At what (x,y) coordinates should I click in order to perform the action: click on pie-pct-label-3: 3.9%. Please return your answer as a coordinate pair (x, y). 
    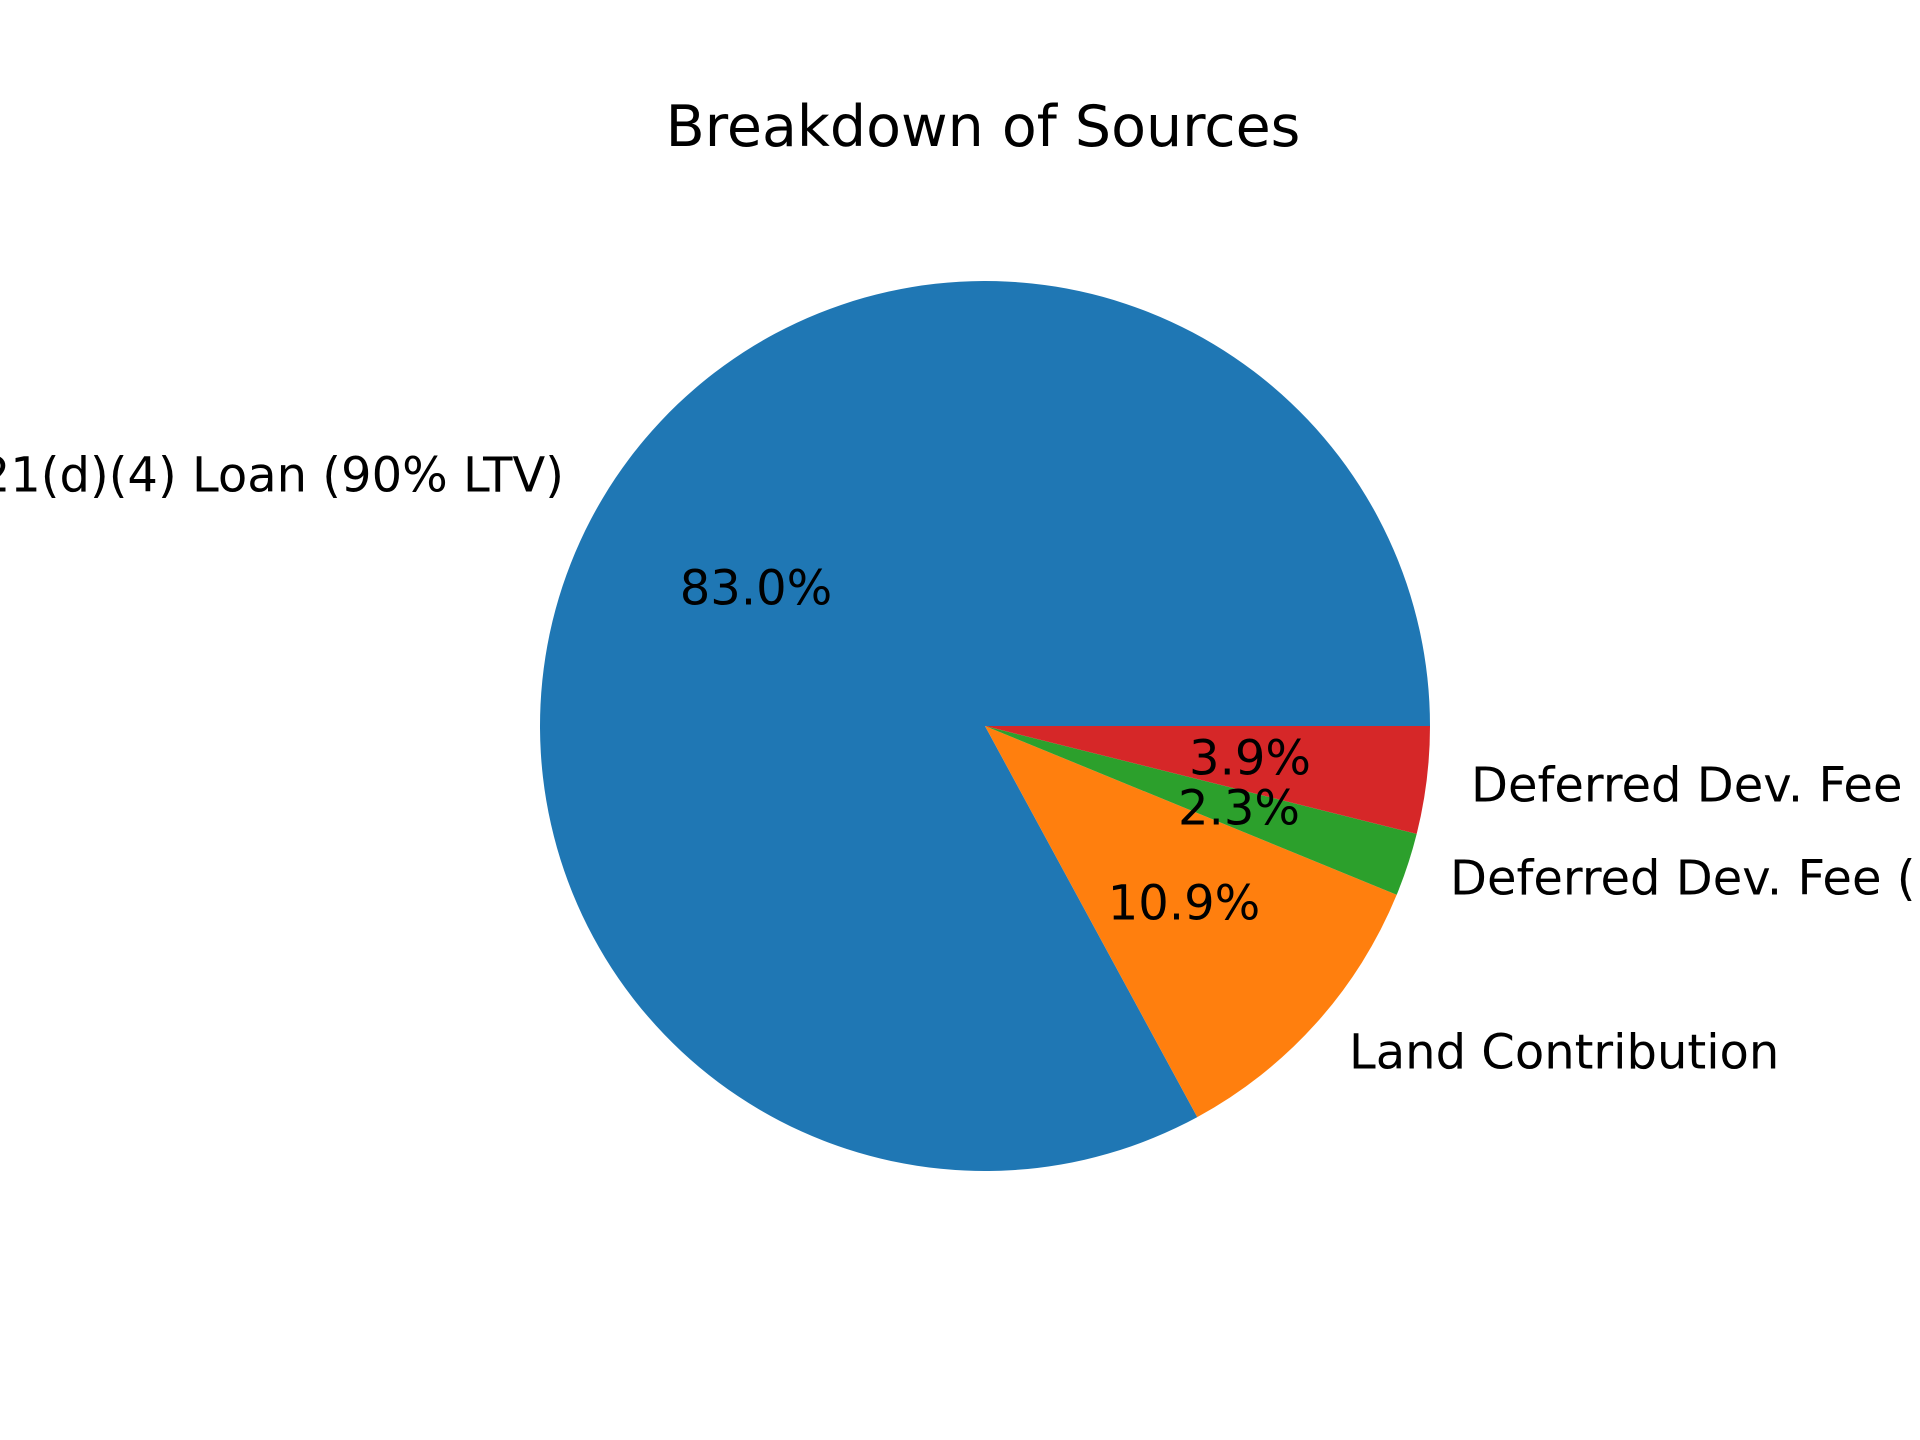
    Looking at the image, I should click on (1250, 758).